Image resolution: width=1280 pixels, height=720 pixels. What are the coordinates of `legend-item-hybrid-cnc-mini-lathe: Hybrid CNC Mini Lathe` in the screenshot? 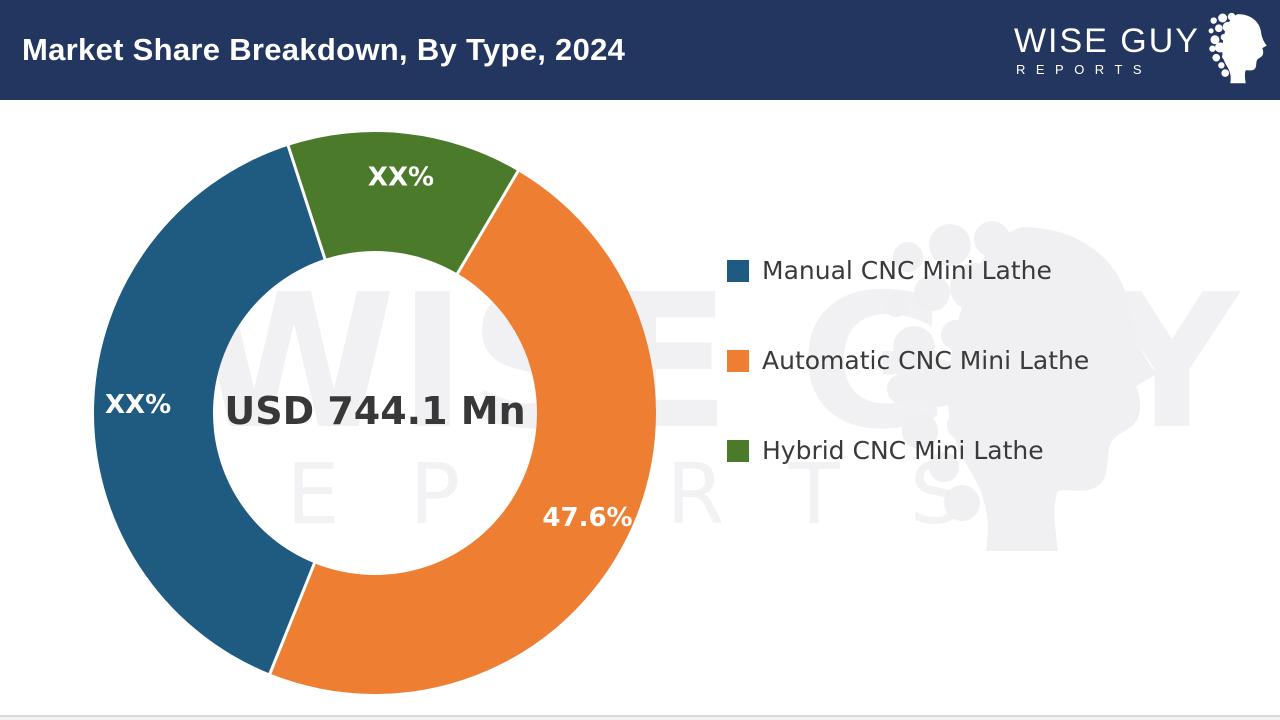 It's located at (908, 451).